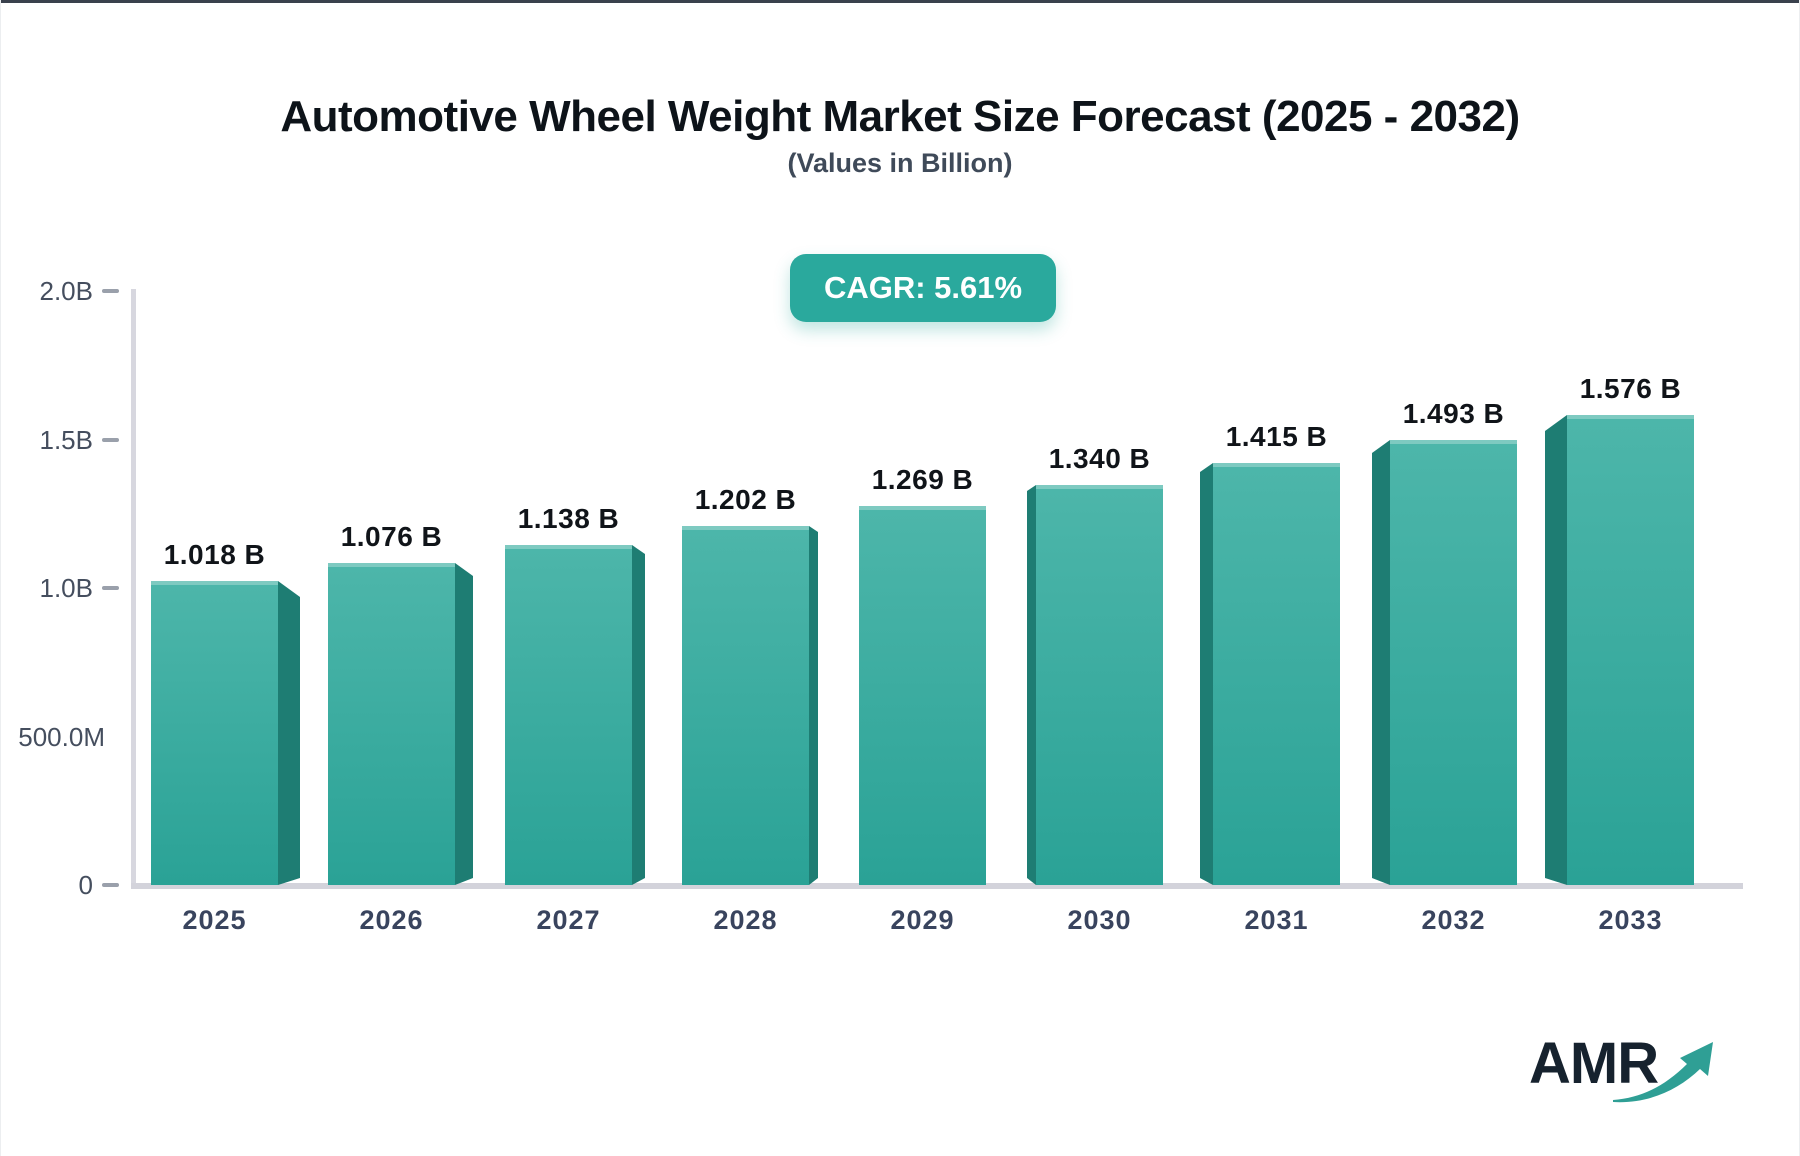 This screenshot has height=1156, width=1800. I want to click on bar-value-label: 1.202 B, so click(745, 499).